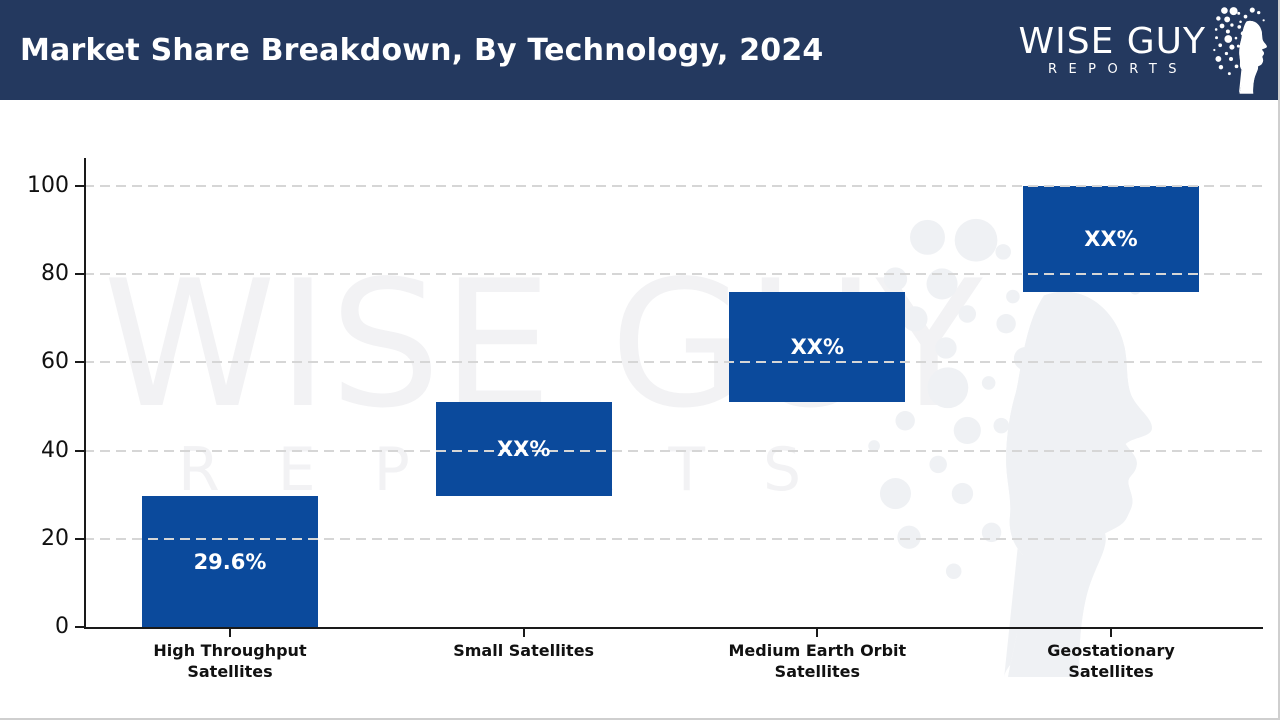 This screenshot has width=1280, height=720. What do you see at coordinates (62, 626) in the screenshot?
I see `y-tick-label: 0` at bounding box center [62, 626].